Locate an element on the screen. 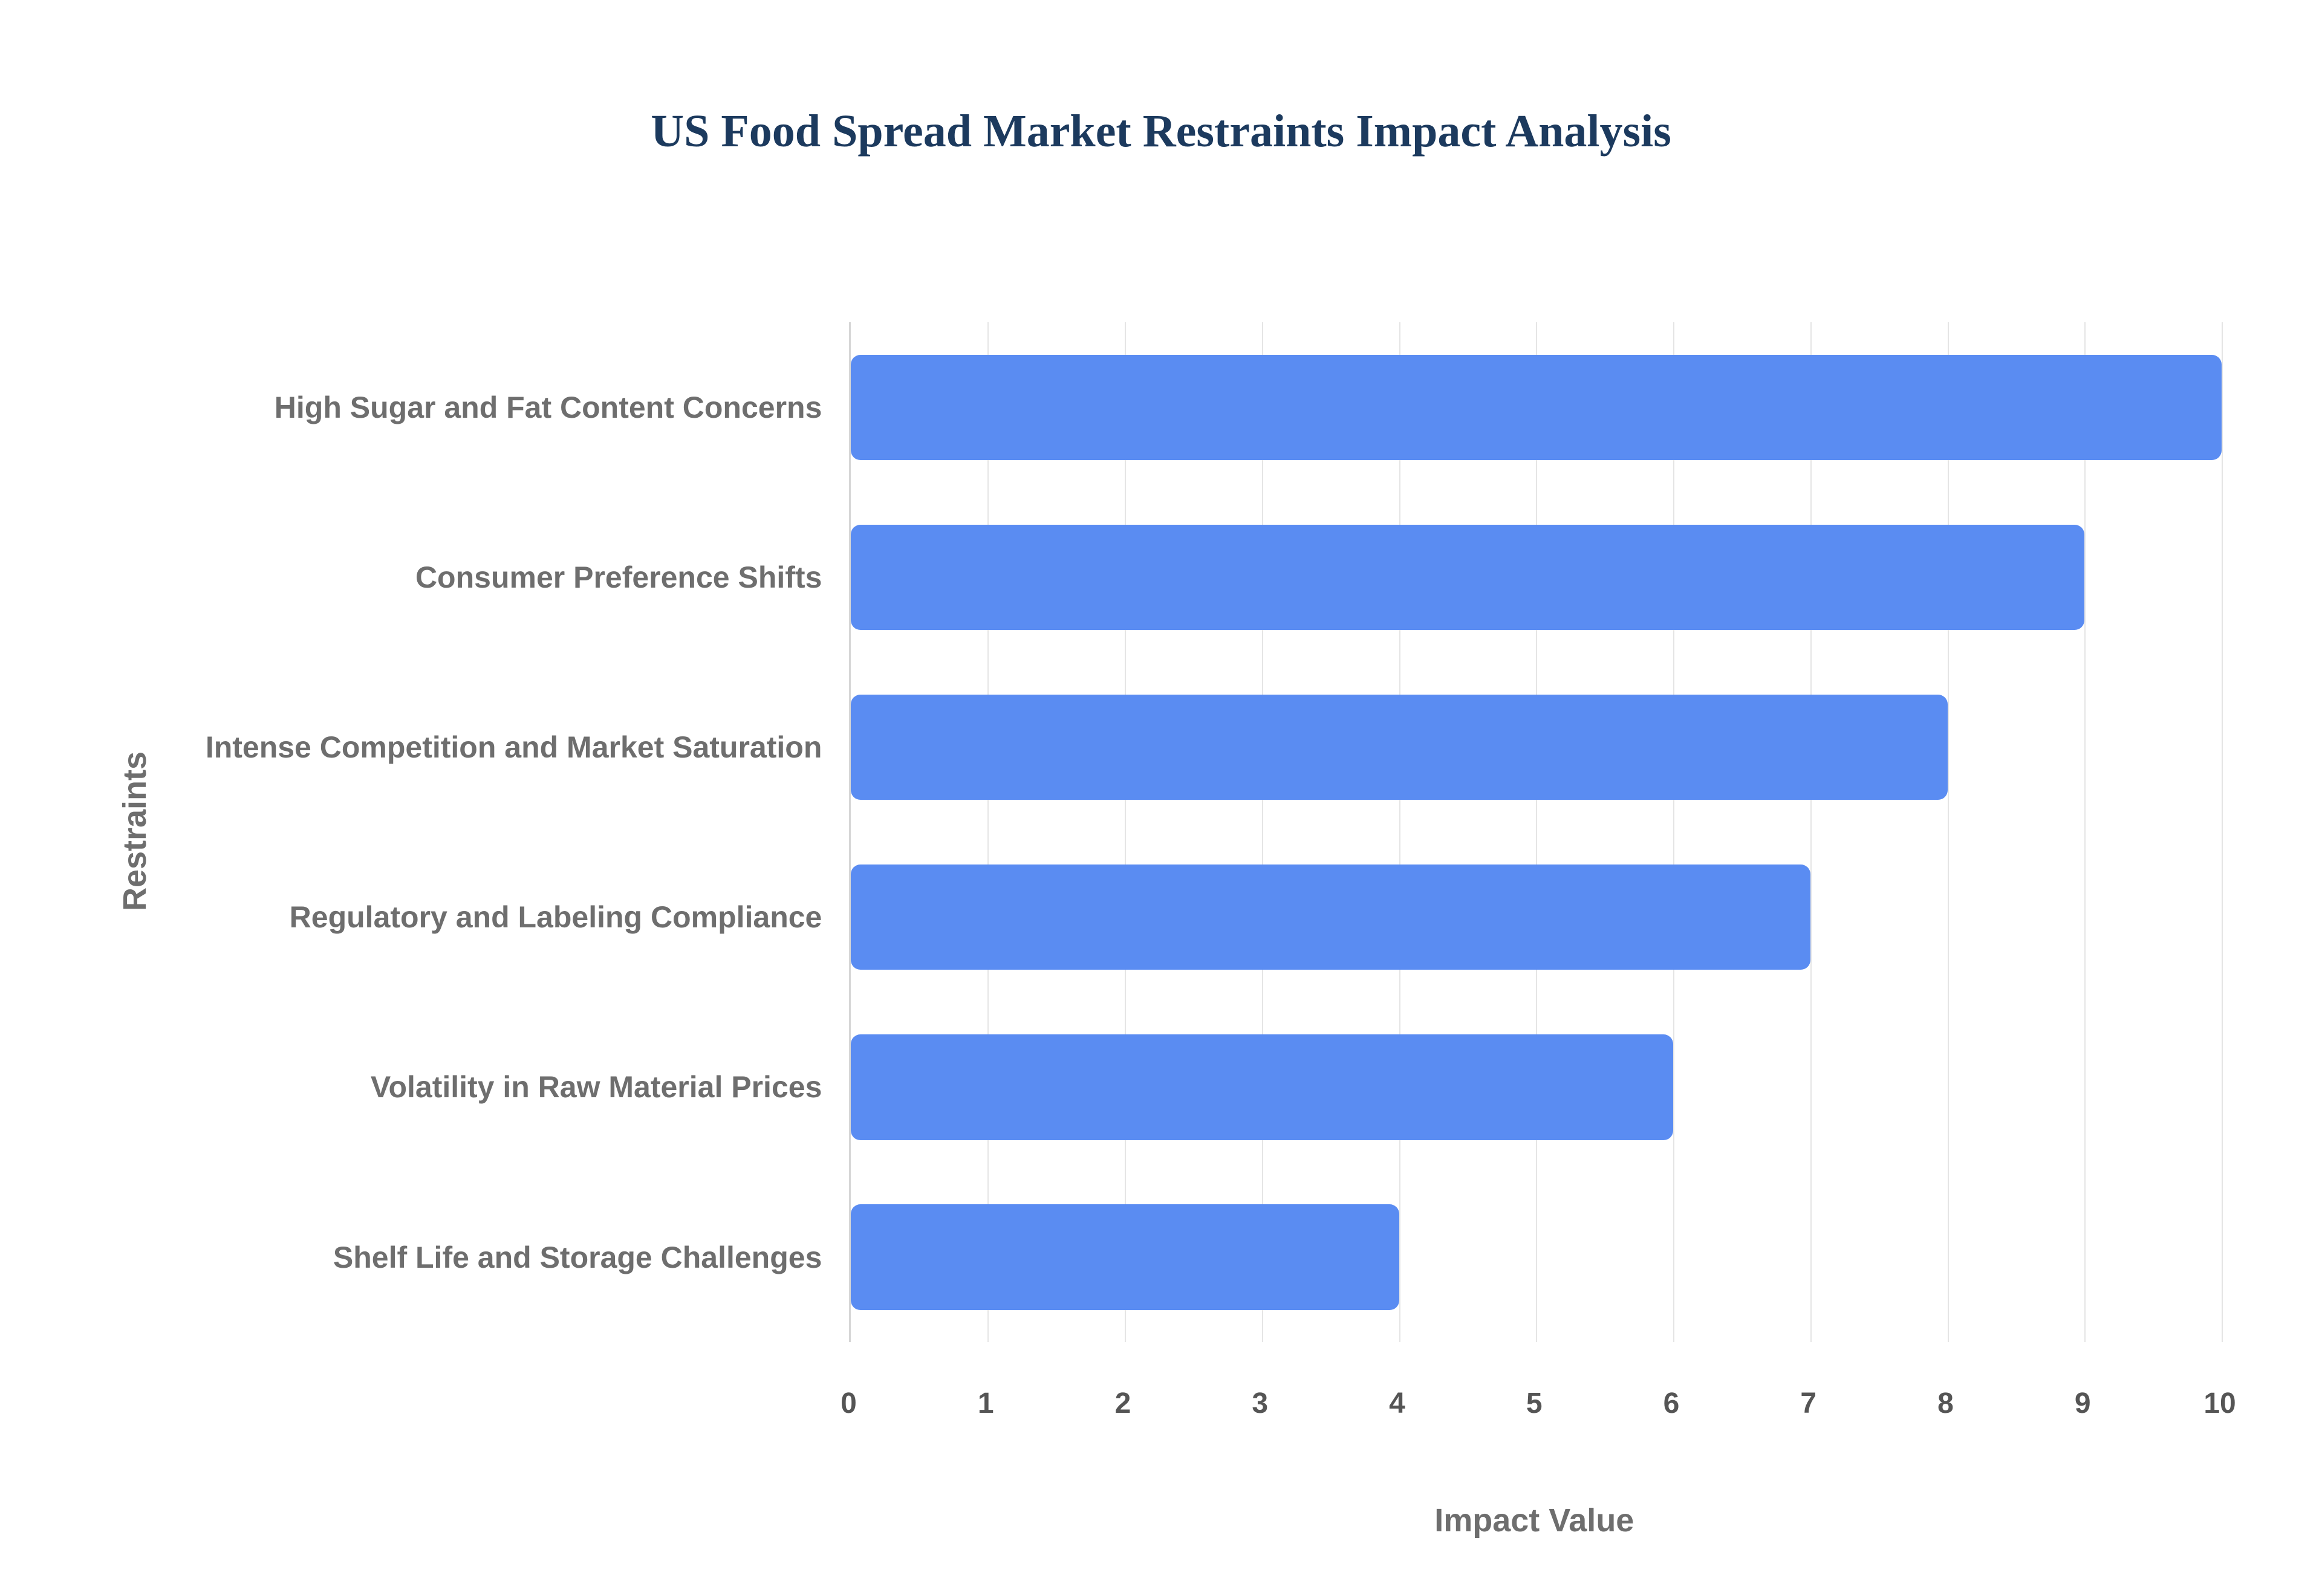  category-label: Consumer Preference Shifts is located at coordinates (618, 577).